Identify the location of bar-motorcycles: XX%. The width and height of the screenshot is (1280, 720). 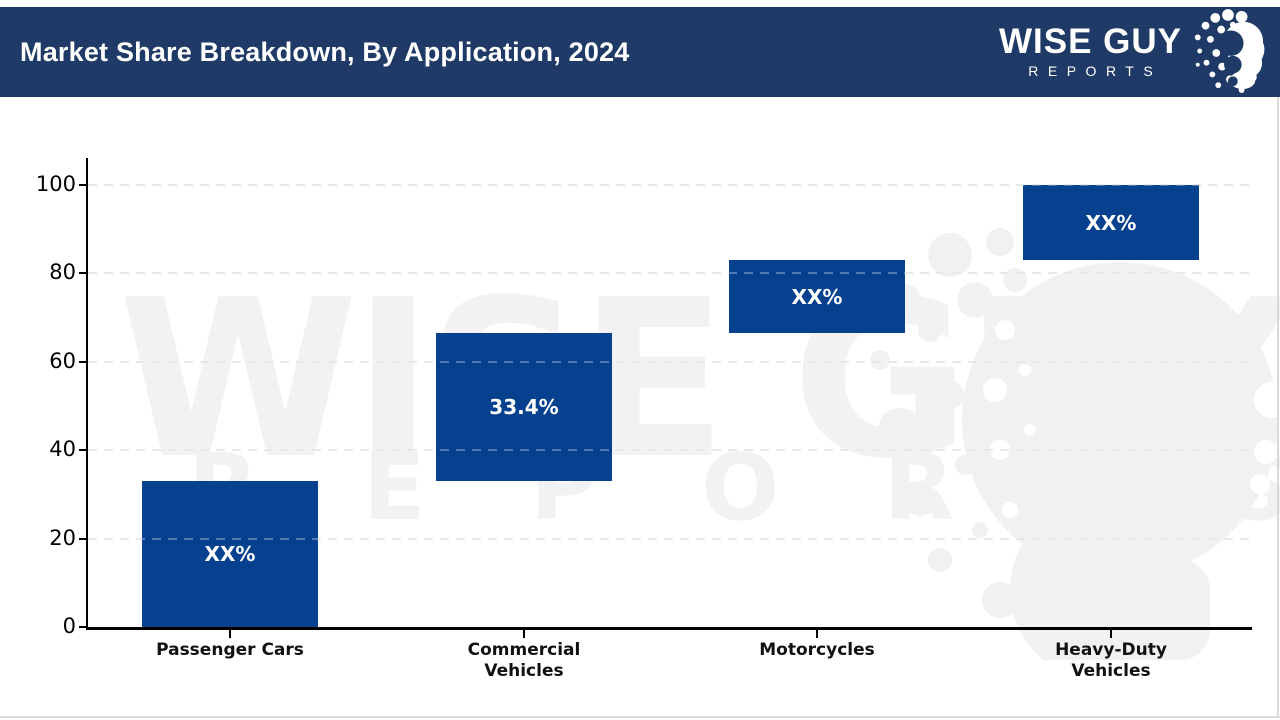
(817, 297).